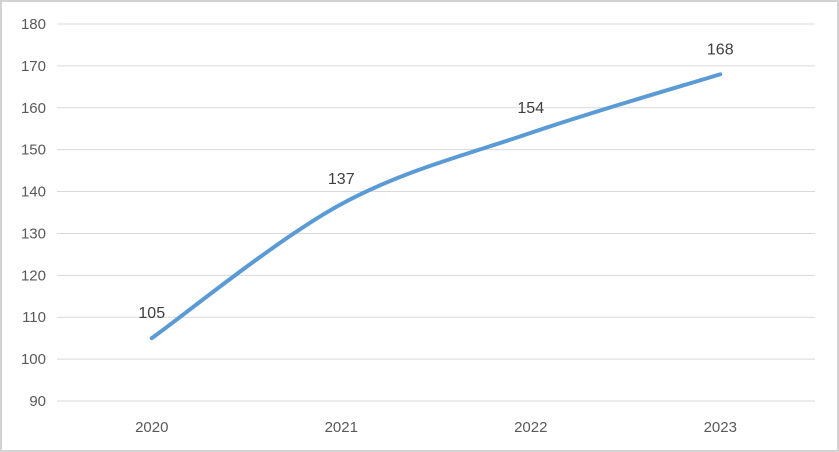 The image size is (839, 452). Describe the element at coordinates (33, 66) in the screenshot. I see `y-axis-tick-label: 170` at that location.